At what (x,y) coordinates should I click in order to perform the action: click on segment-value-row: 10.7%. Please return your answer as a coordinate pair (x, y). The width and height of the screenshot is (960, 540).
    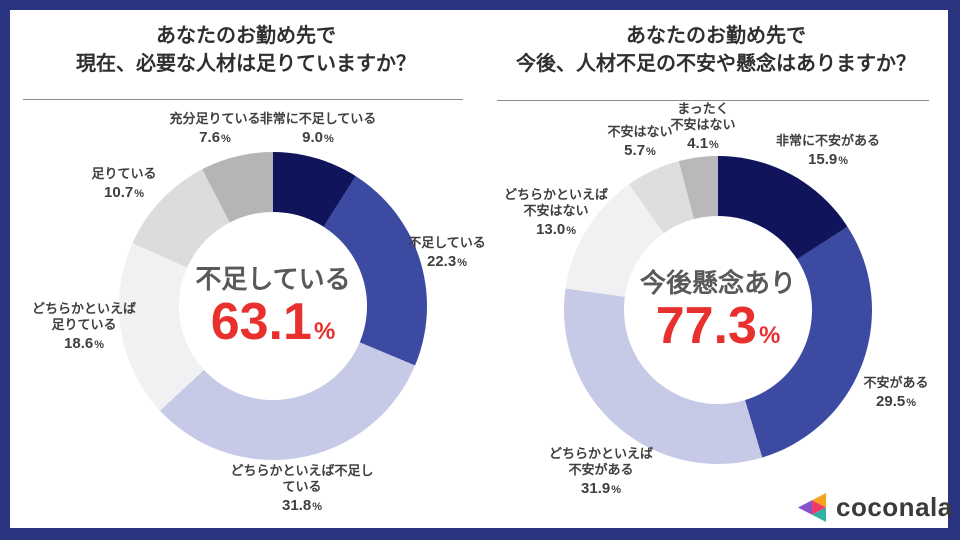
    Looking at the image, I should click on (123, 193).